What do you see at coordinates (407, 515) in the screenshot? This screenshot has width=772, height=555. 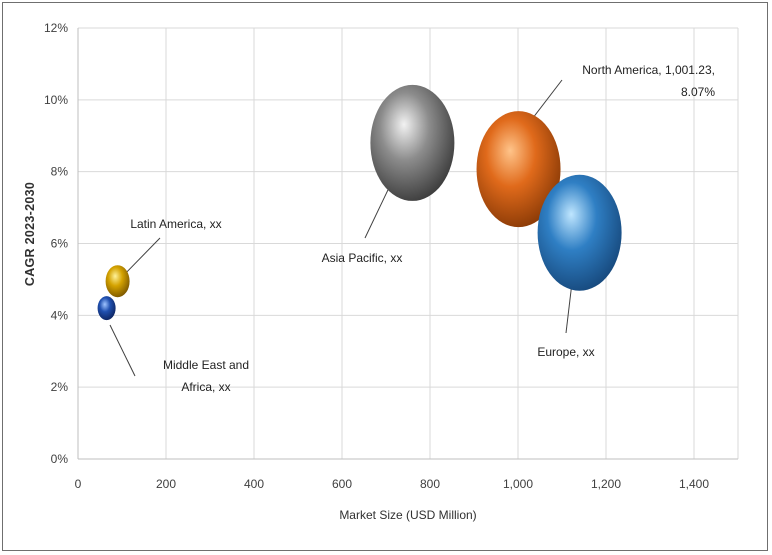 I see `x-axis-title: Market Size (USD Million)` at bounding box center [407, 515].